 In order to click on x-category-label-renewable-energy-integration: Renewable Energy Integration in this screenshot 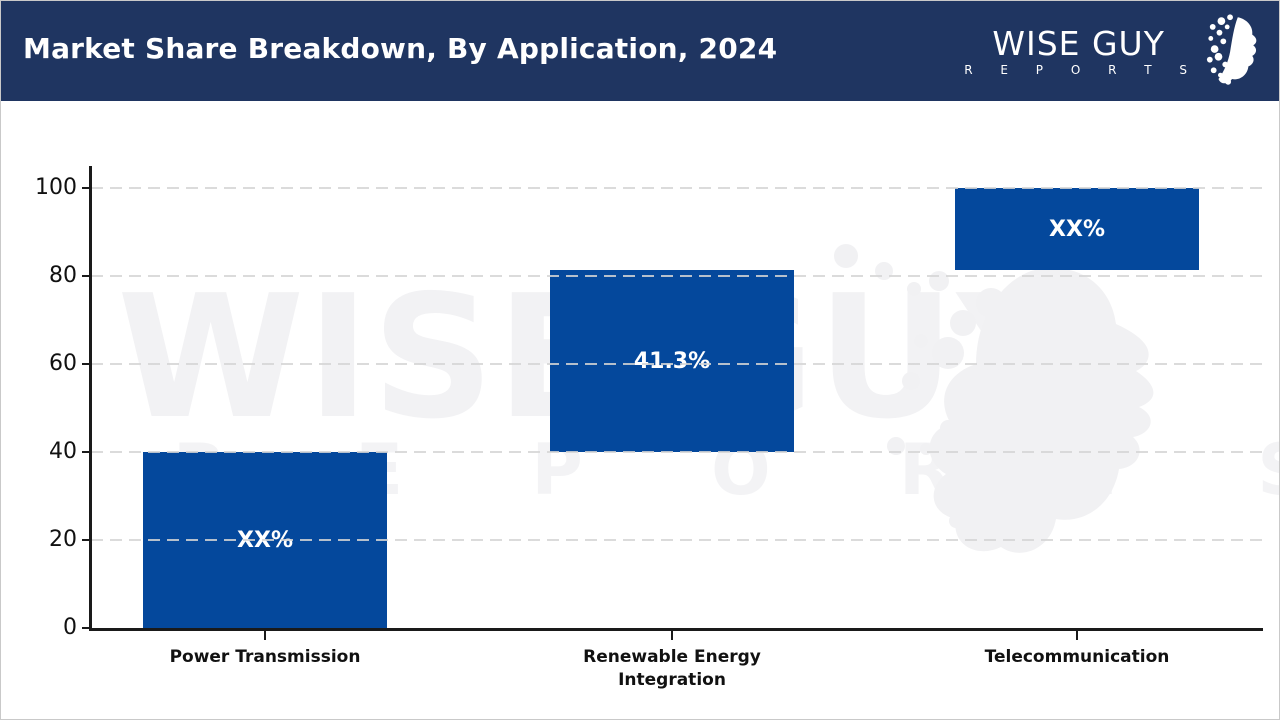, I will do `click(672, 668)`.